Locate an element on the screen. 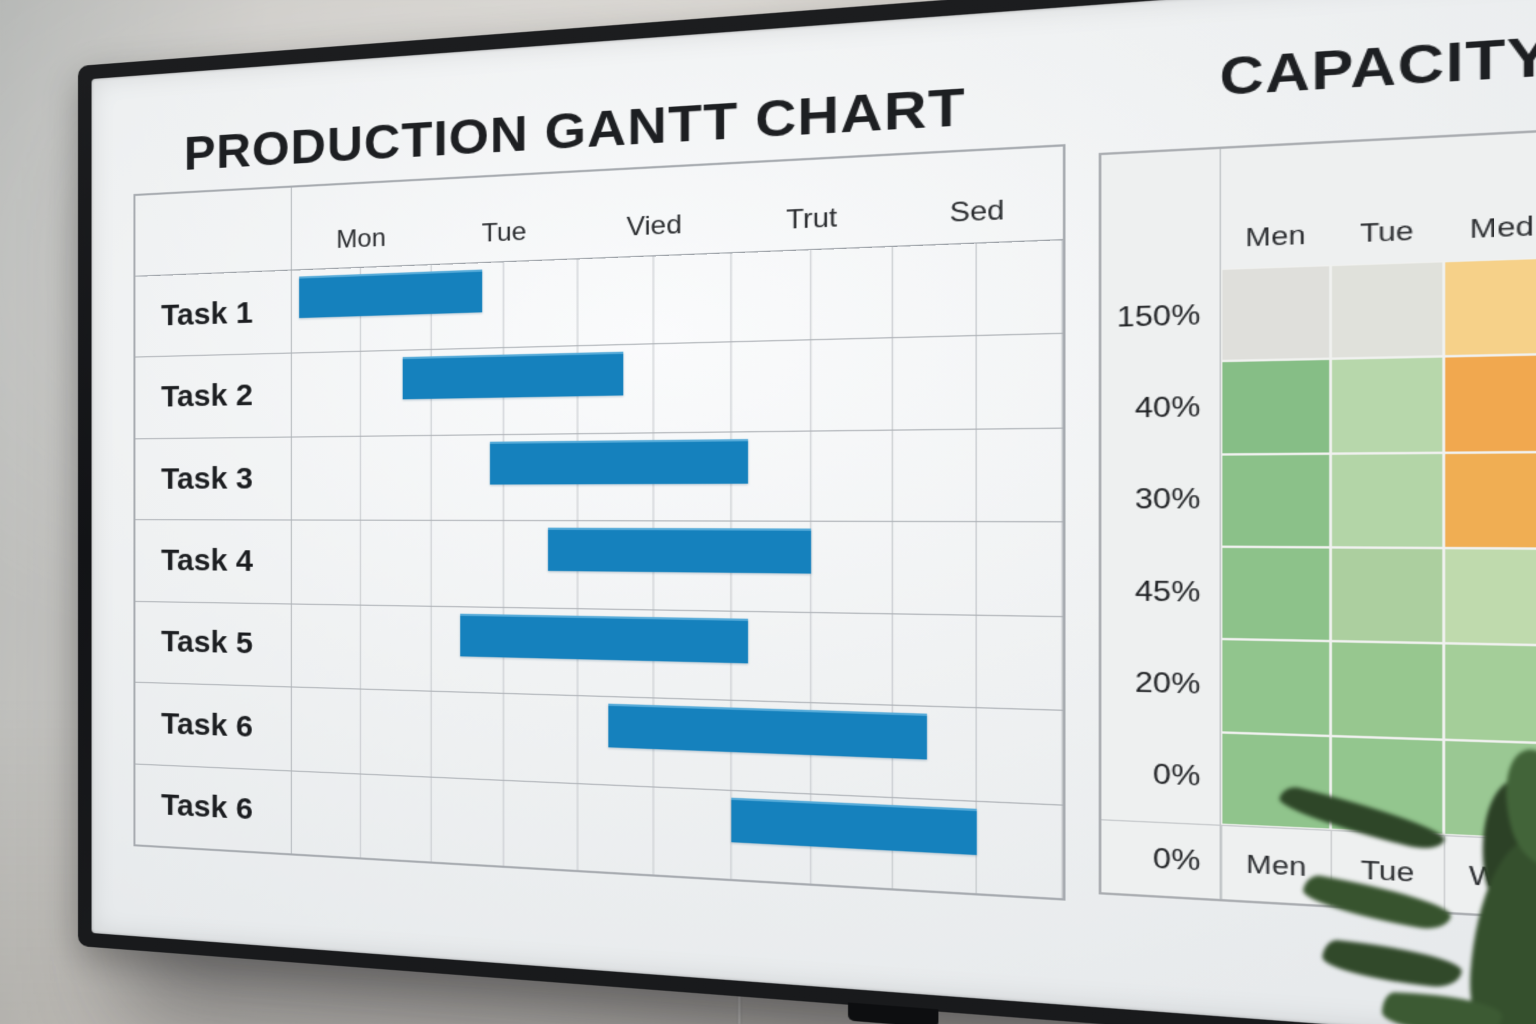  heatmap-top-header: Men is located at coordinates (1275, 236).